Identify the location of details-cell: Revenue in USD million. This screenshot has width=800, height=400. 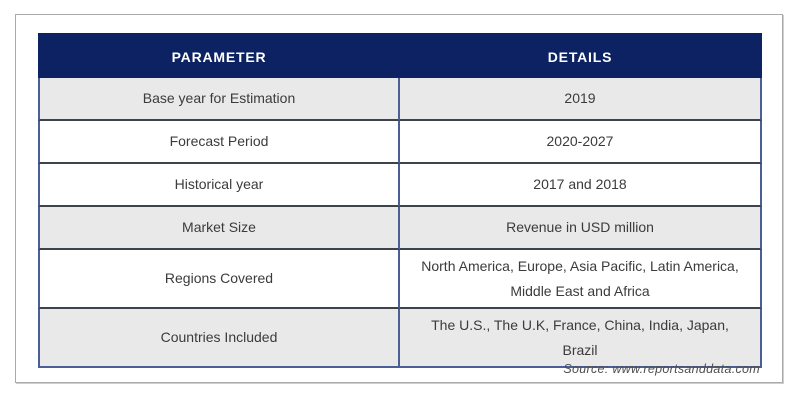
(581, 228).